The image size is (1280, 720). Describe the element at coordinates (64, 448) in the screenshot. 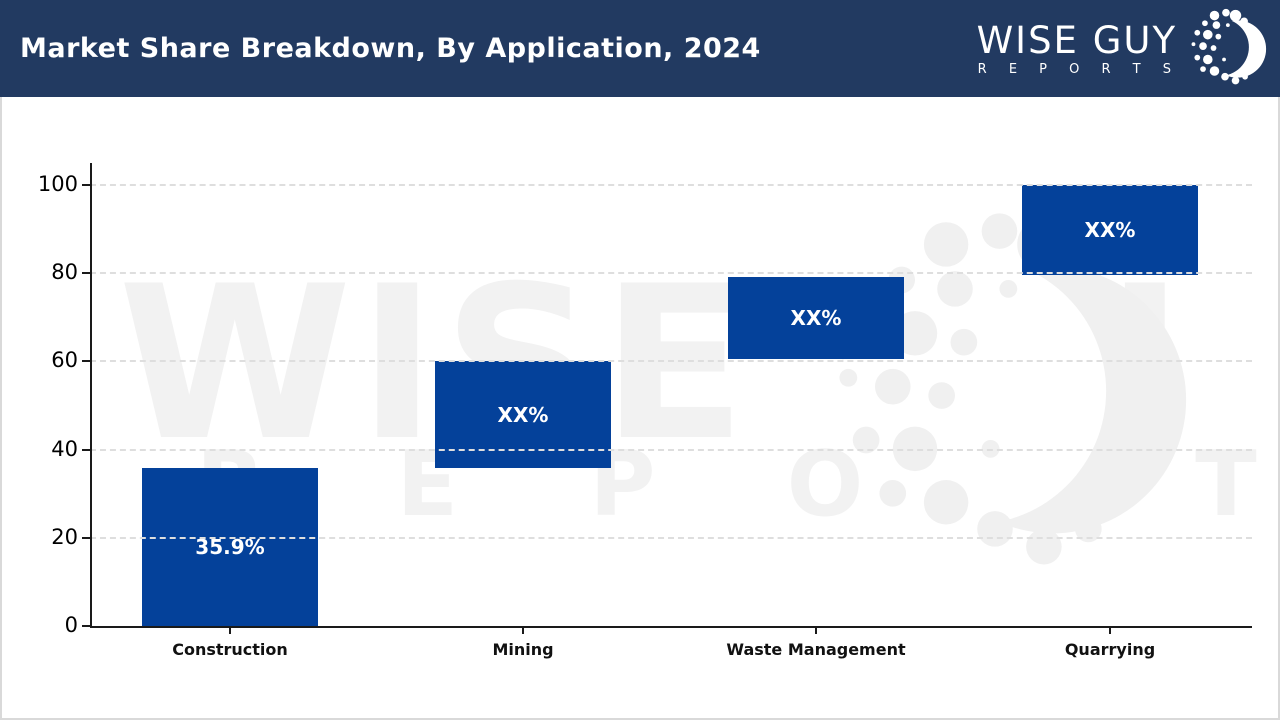

I see `y-tick-label: 40` at that location.